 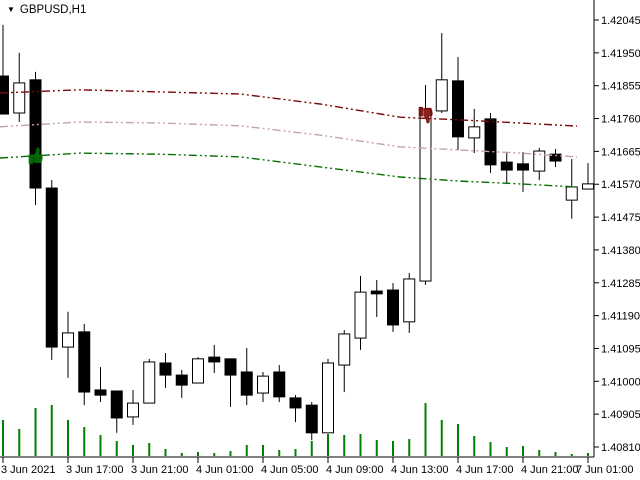 I want to click on volume-bars, so click(x=295, y=429).